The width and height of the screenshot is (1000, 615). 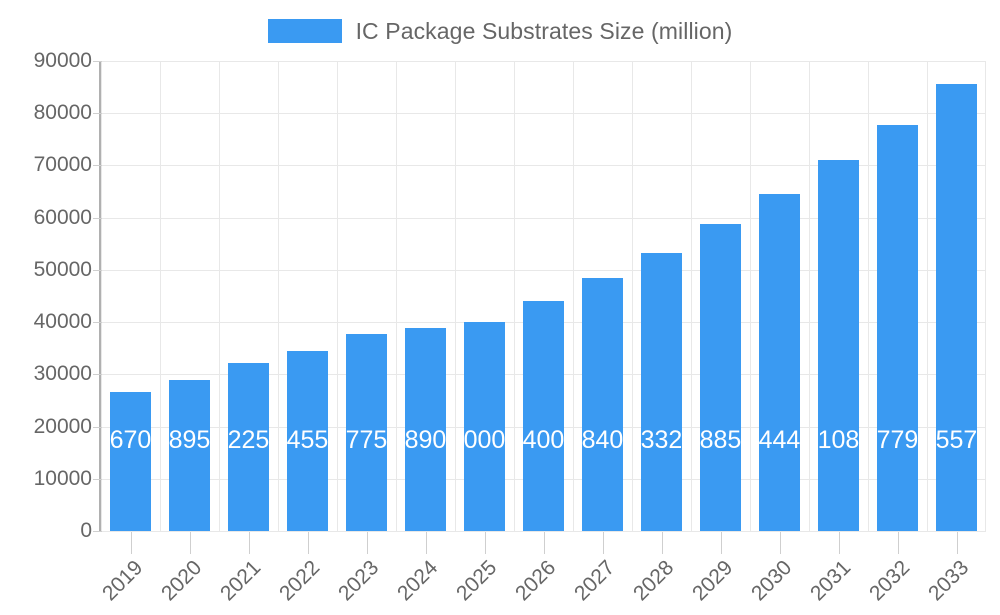 I want to click on bar: 28950, so click(x=189, y=455).